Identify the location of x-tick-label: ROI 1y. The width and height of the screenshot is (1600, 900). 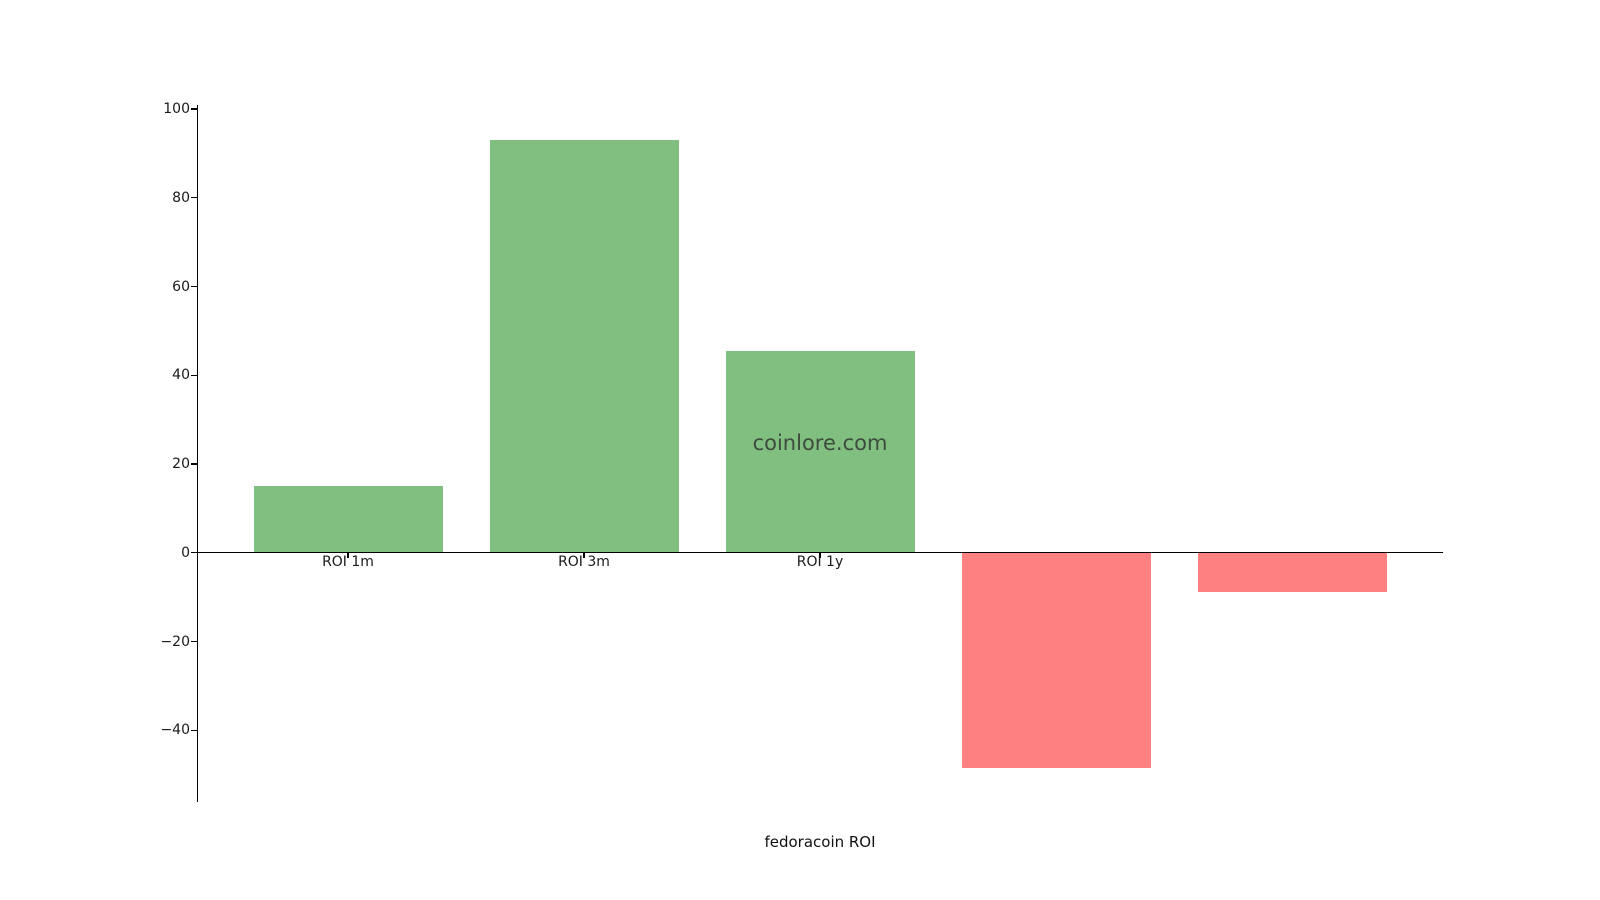
(820, 561).